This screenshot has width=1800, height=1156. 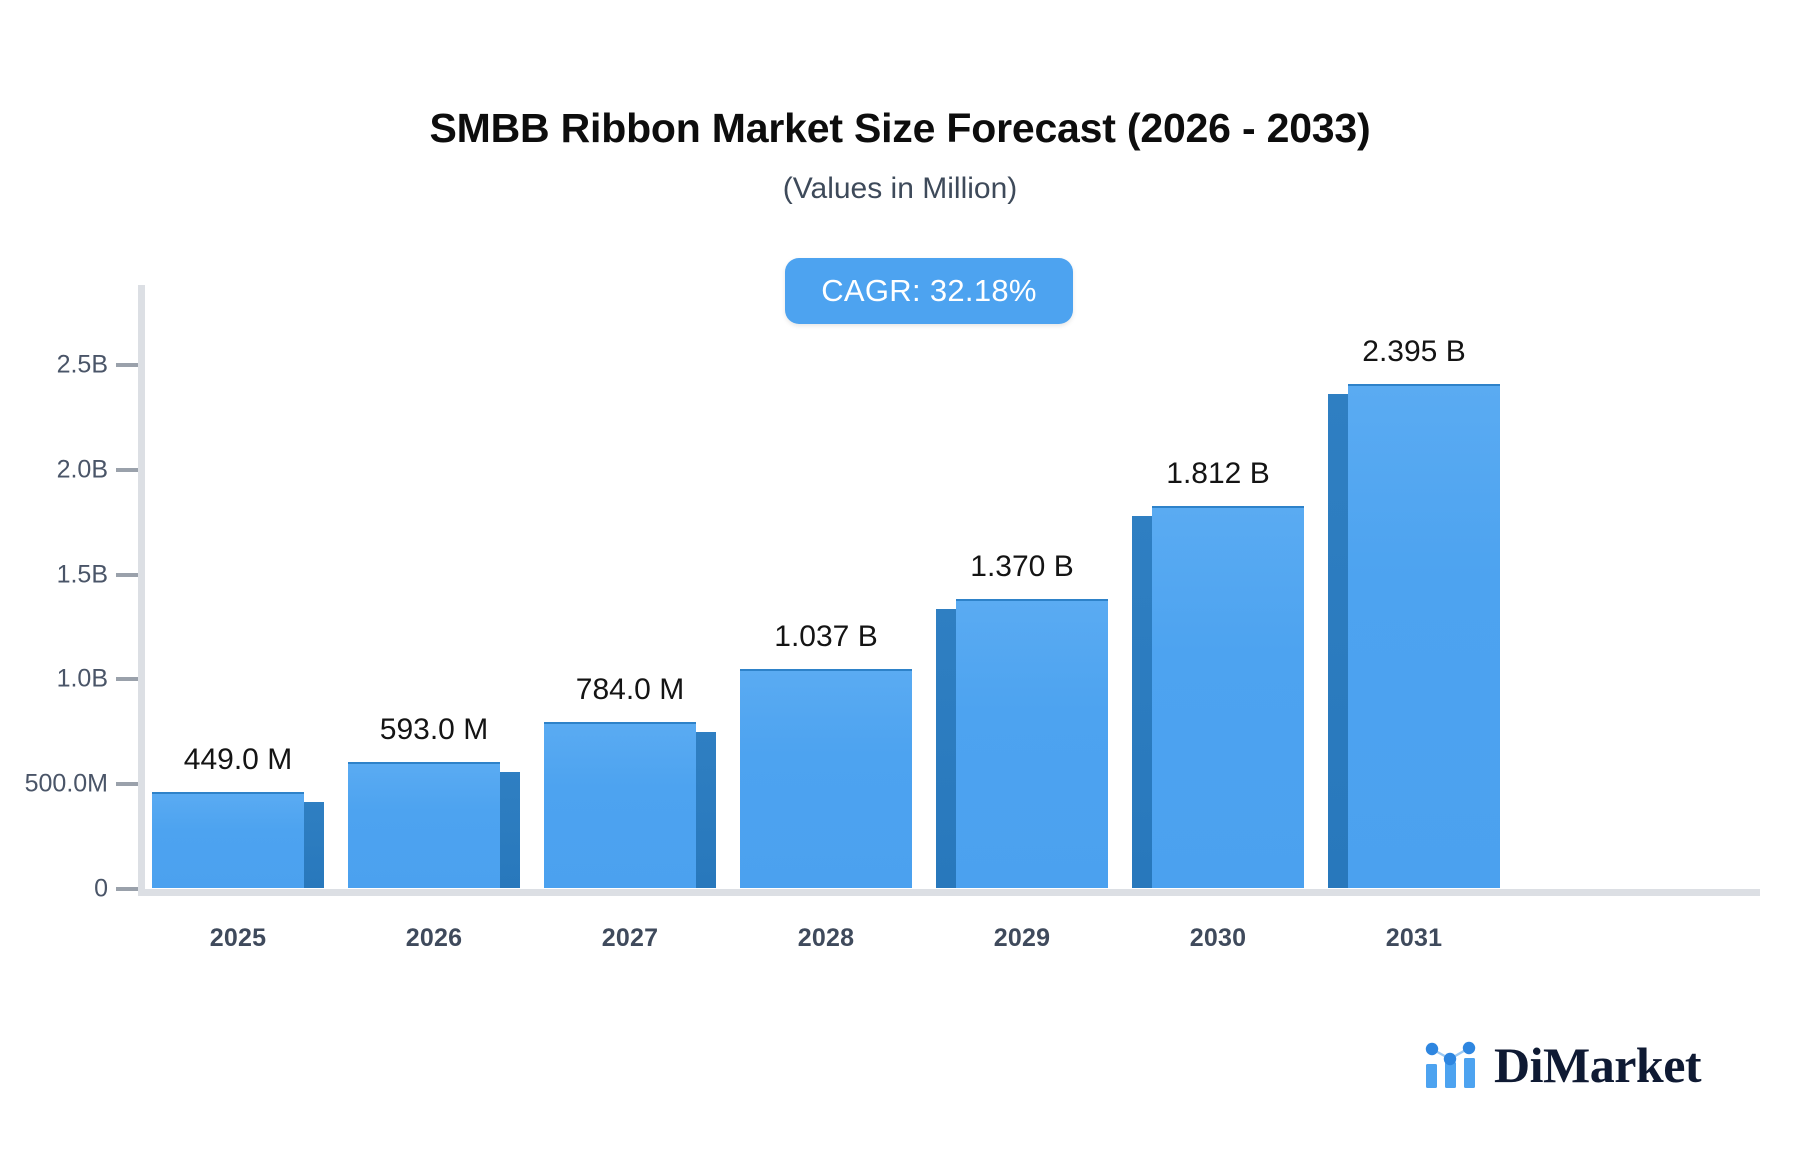 What do you see at coordinates (826, 938) in the screenshot?
I see `x-axis-tick-label: 2028` at bounding box center [826, 938].